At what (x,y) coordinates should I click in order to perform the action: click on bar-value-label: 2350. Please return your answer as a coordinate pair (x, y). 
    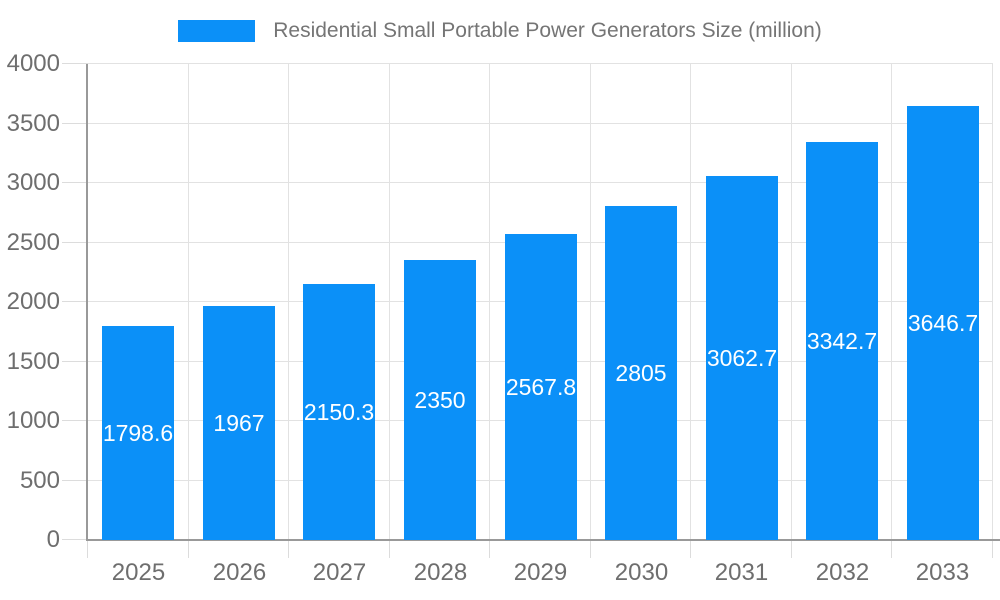
    Looking at the image, I should click on (440, 400).